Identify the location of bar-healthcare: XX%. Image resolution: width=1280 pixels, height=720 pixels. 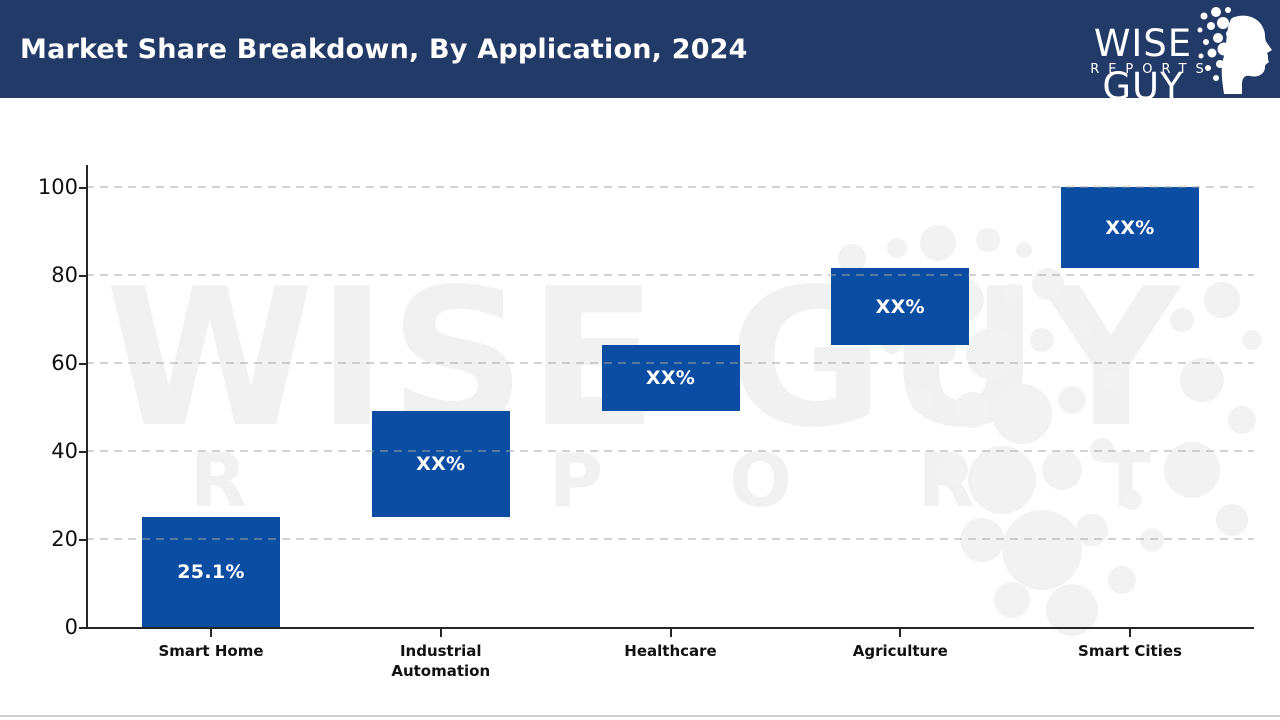
(670, 378).